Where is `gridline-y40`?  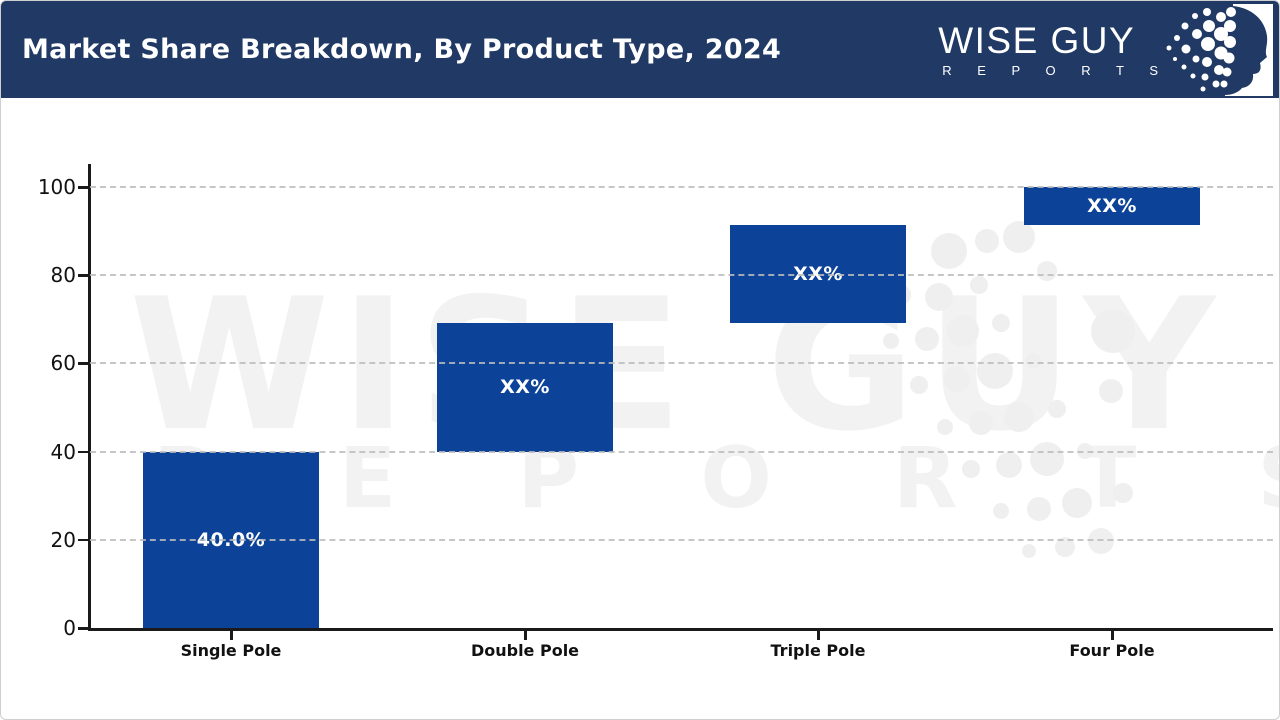 gridline-y40 is located at coordinates (681, 451).